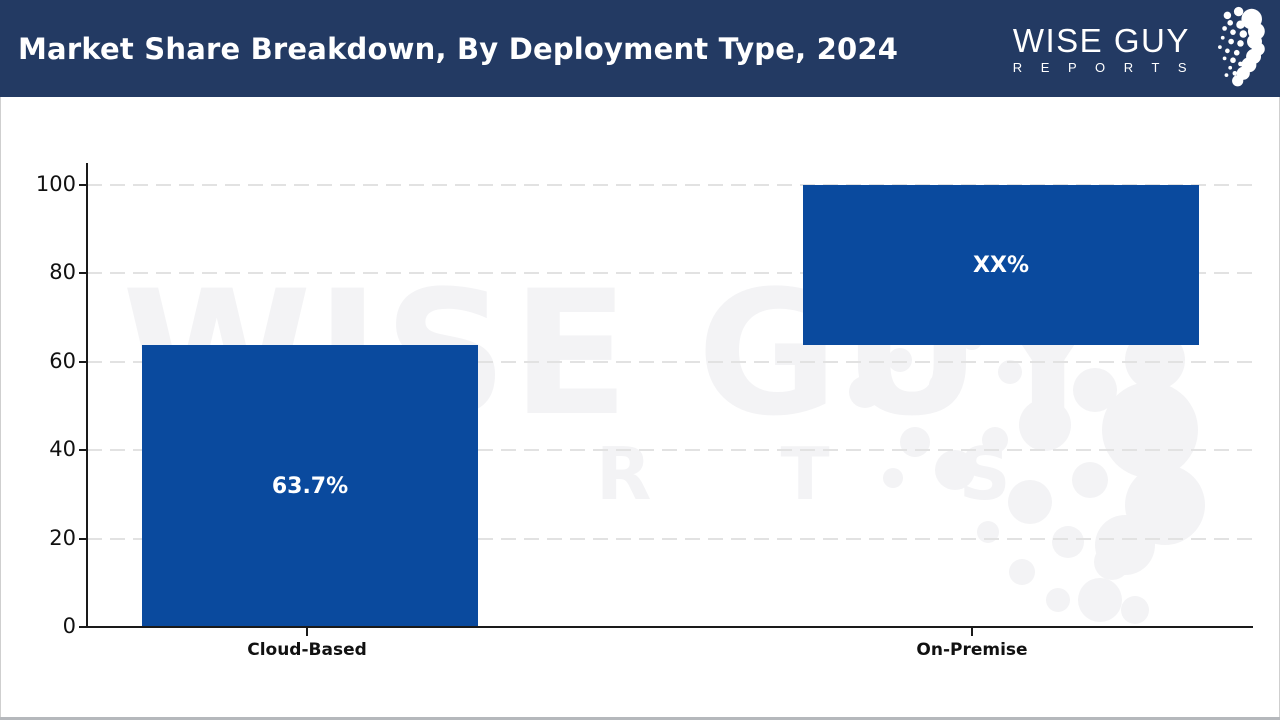 This screenshot has height=720, width=1280. I want to click on bar-on-premise: XX%, so click(1001, 265).